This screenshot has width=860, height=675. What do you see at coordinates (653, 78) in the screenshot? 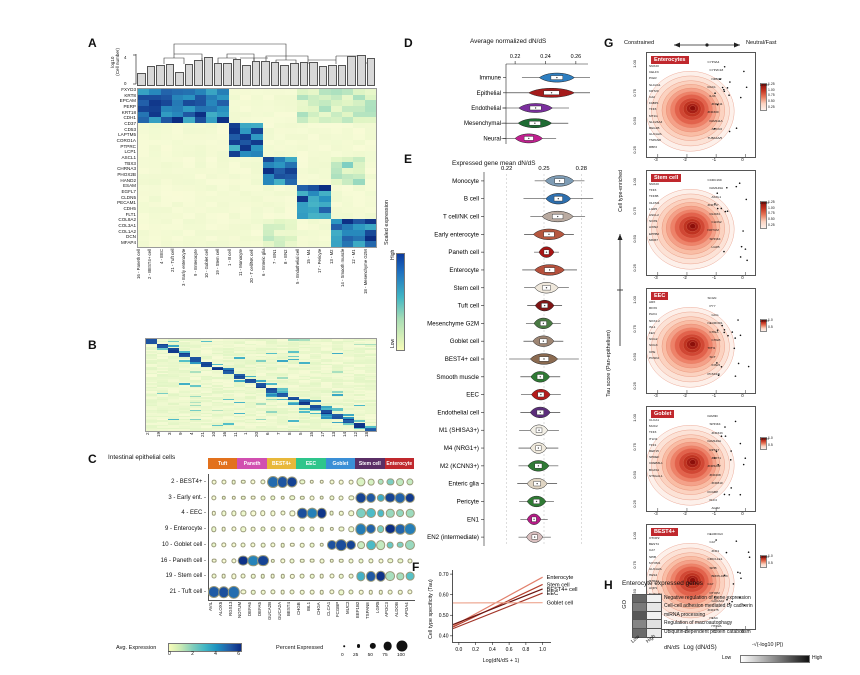
I see `panel-g-left-gene: PIGR` at bounding box center [653, 78].